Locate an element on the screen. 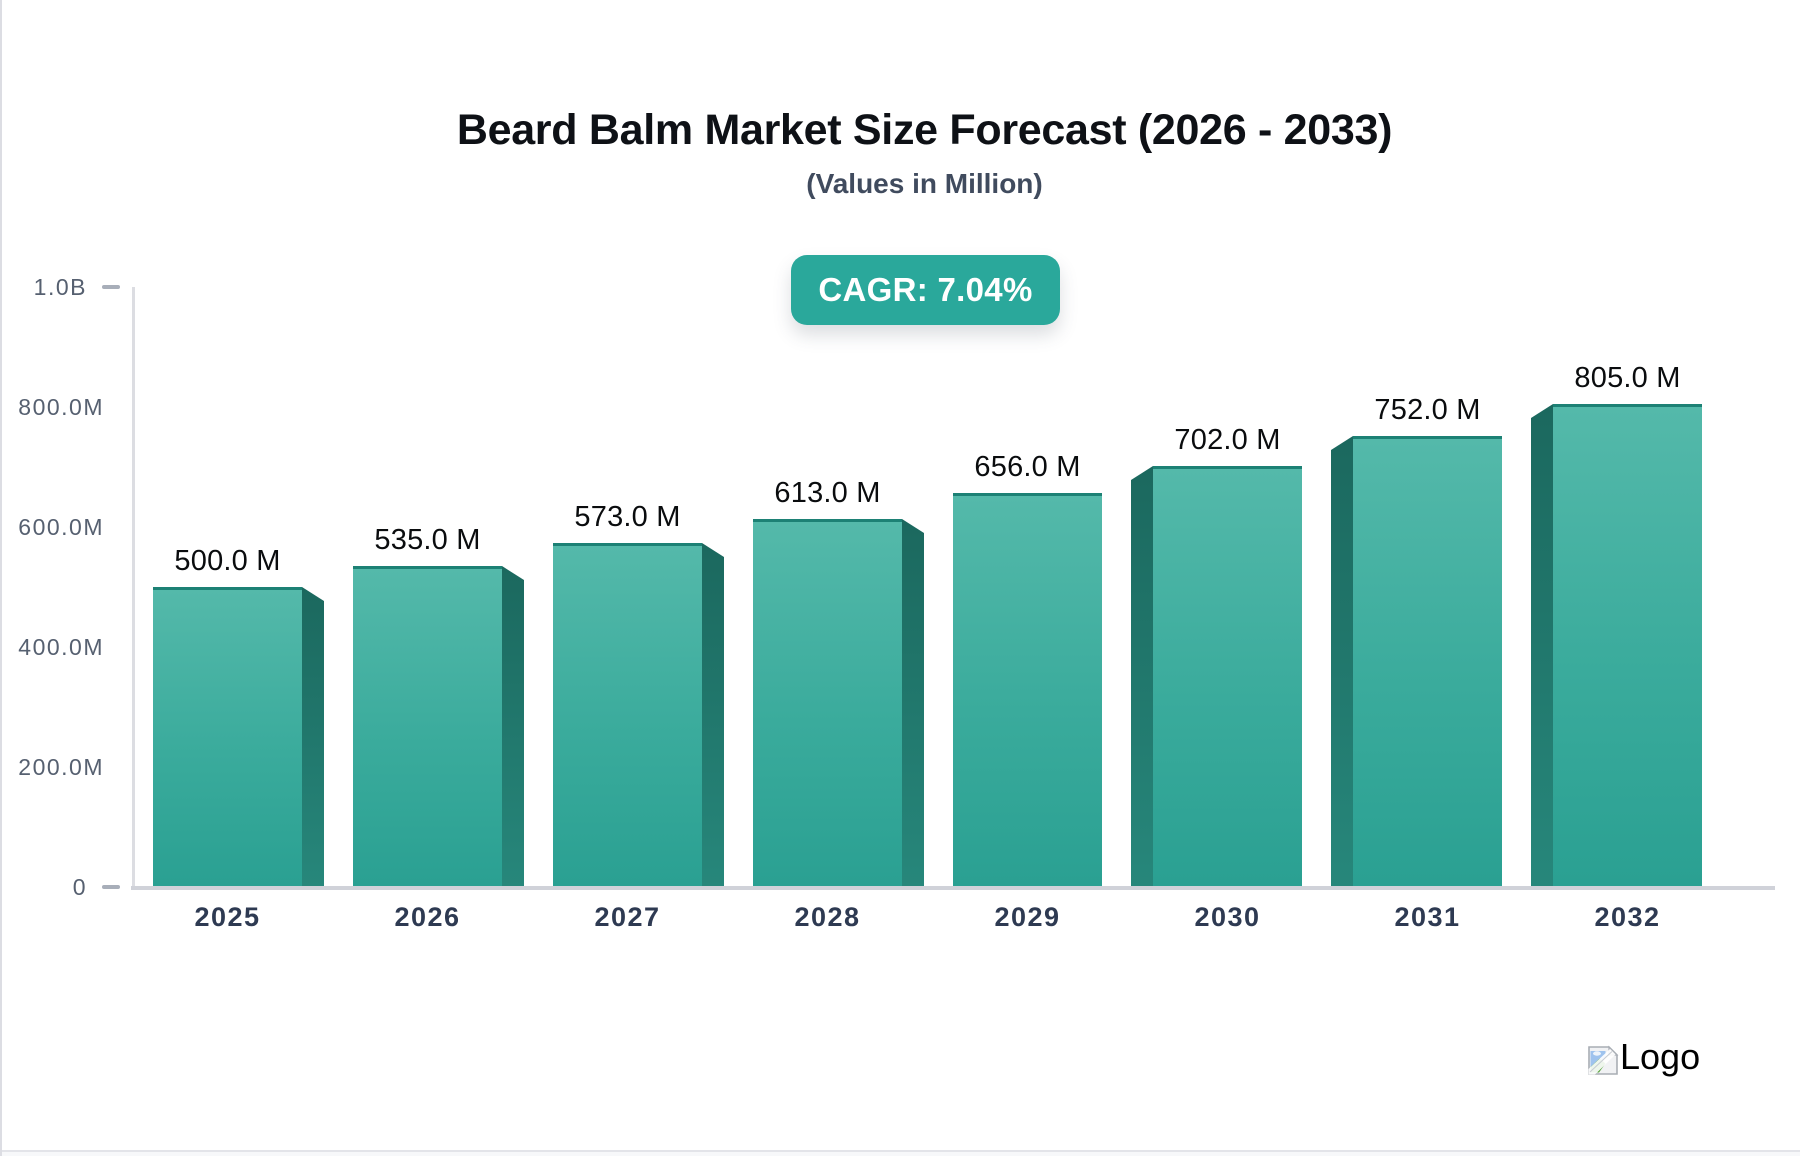 The width and height of the screenshot is (1800, 1156). bar-side-2031 is located at coordinates (1342, 661).